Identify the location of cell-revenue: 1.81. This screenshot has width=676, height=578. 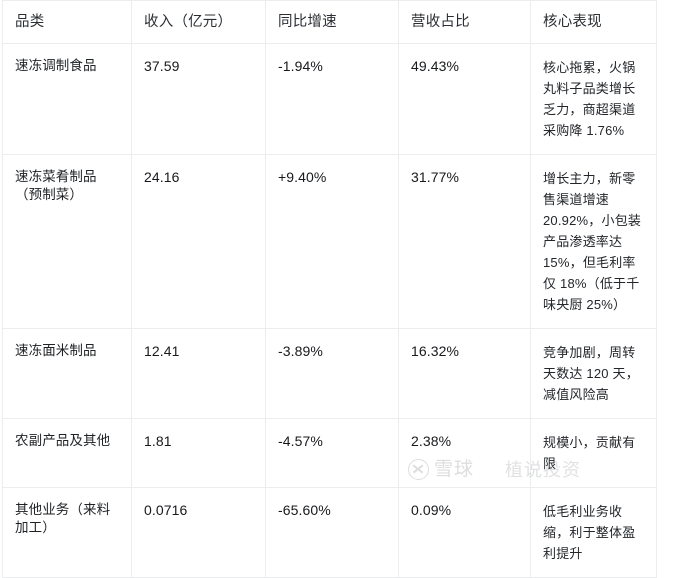
(198, 453).